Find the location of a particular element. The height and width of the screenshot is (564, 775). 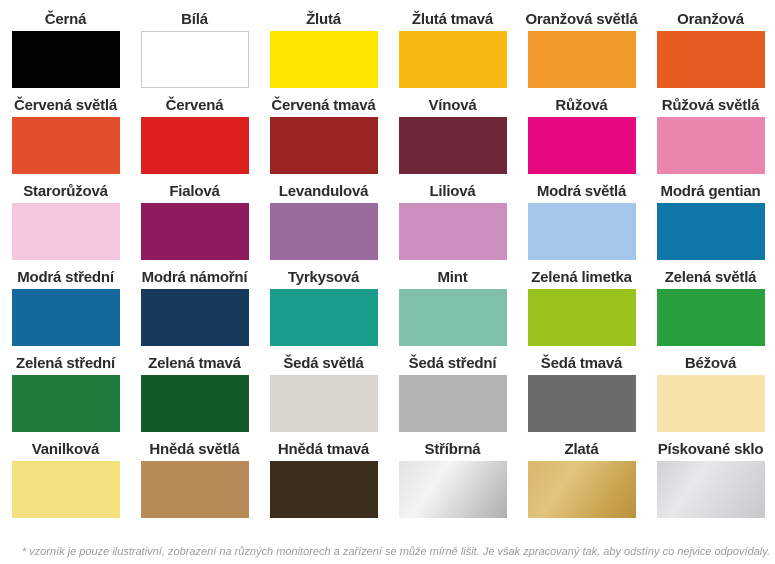

swatch-label: Modrá námořní is located at coordinates (194, 277).